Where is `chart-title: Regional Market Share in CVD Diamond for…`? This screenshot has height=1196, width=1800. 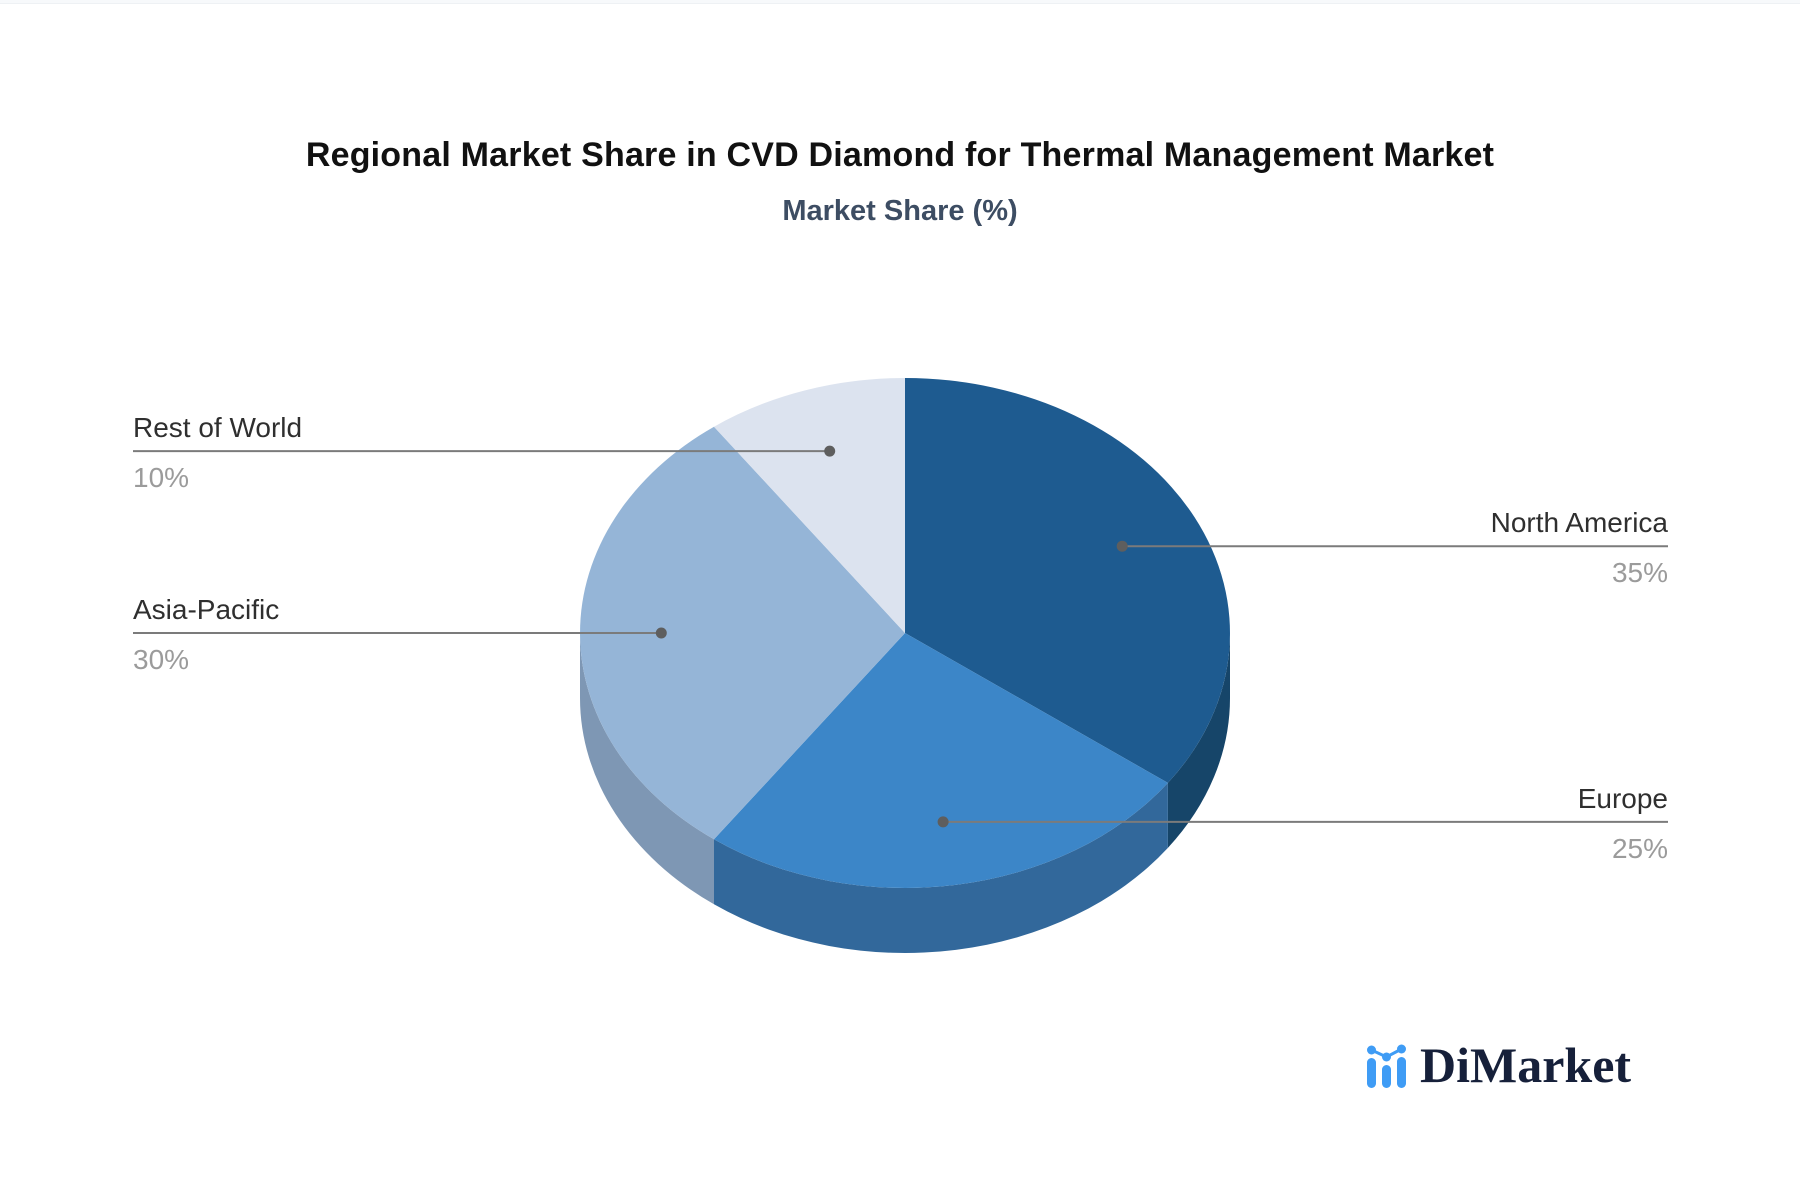
chart-title: Regional Market Share in CVD Diamond for… is located at coordinates (900, 155).